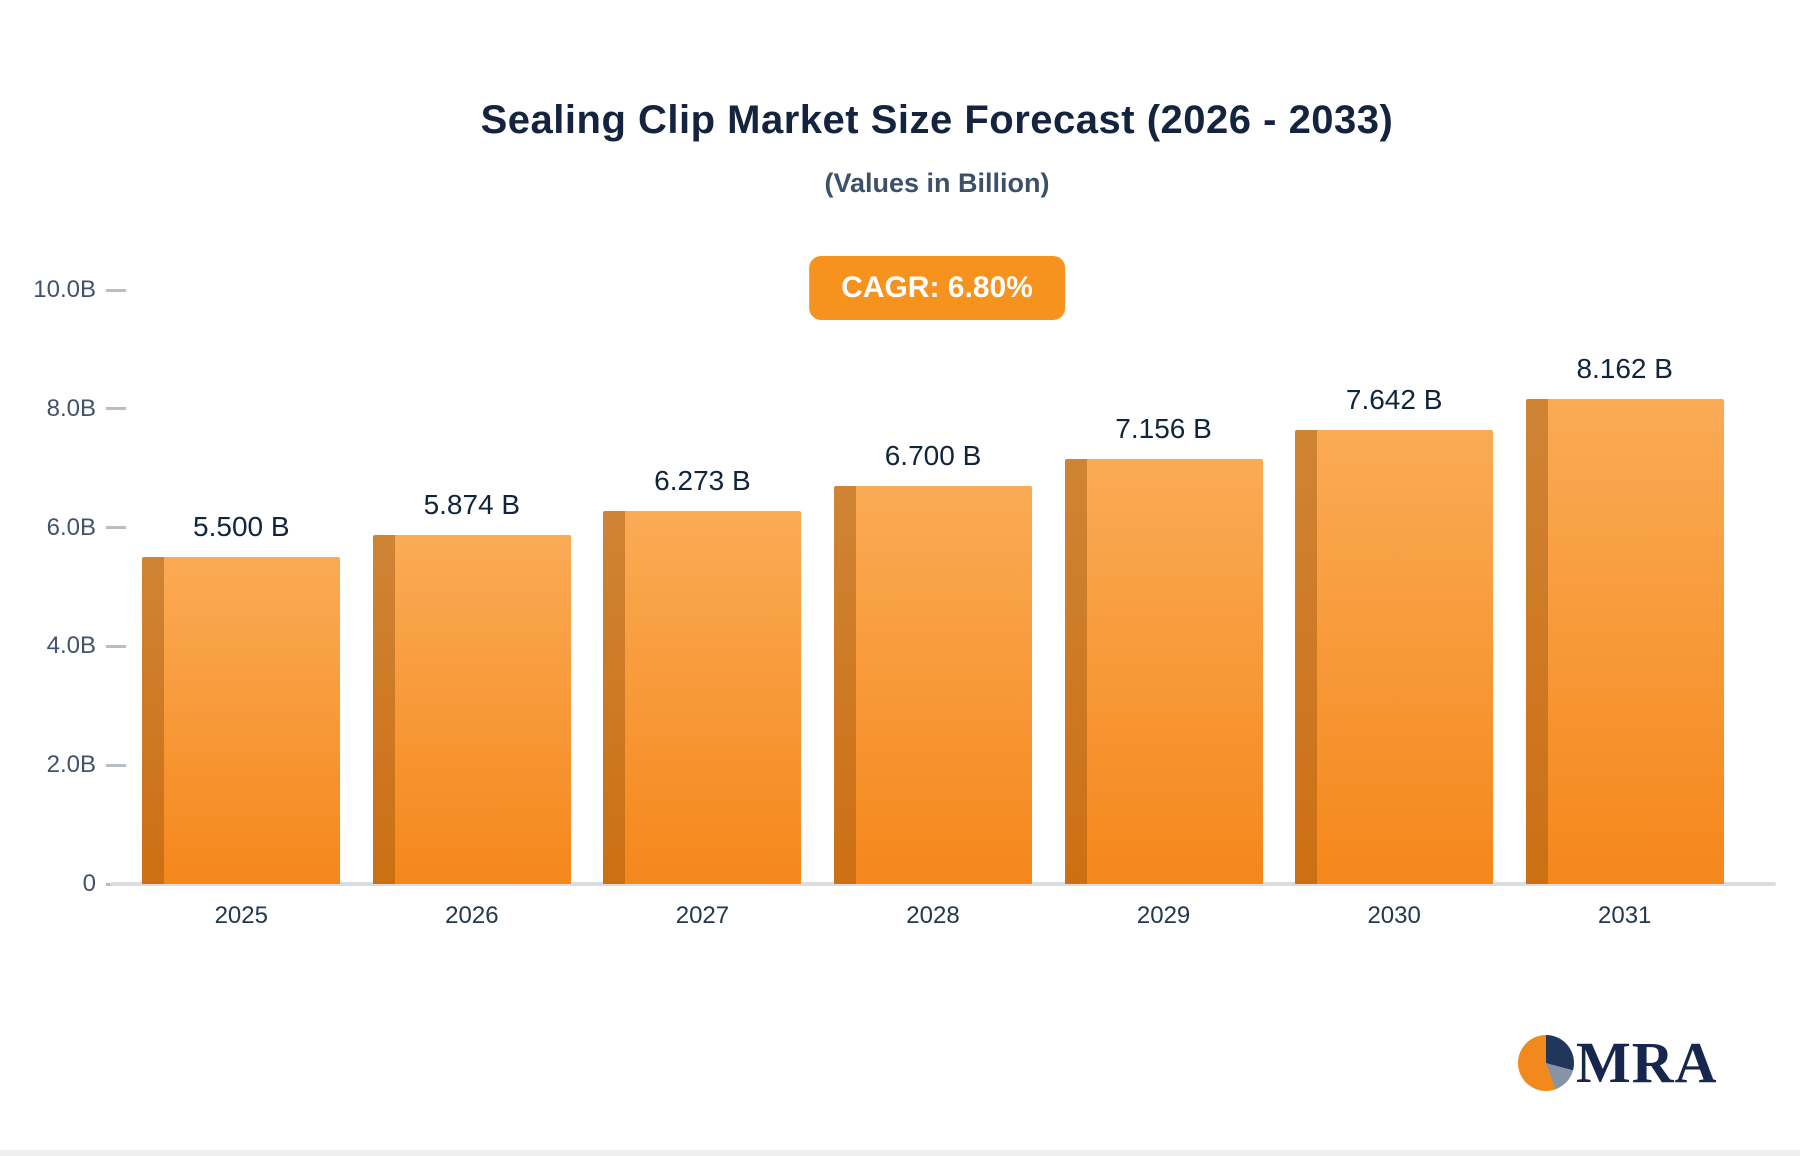 The height and width of the screenshot is (1156, 1800). I want to click on bar-2029, so click(1163, 671).